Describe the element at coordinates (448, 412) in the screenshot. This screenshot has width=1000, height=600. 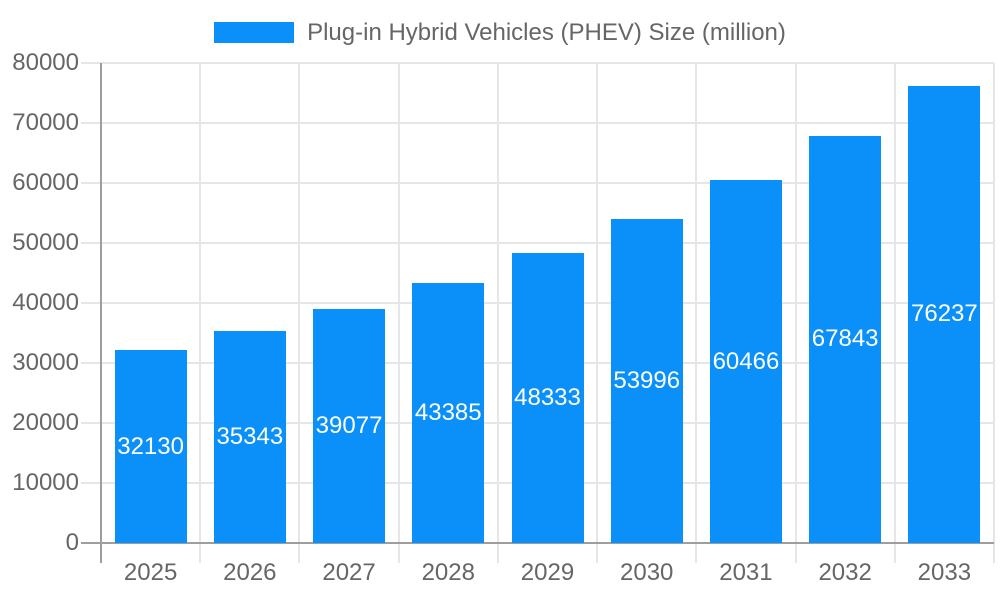
I see `bar-2028` at that location.